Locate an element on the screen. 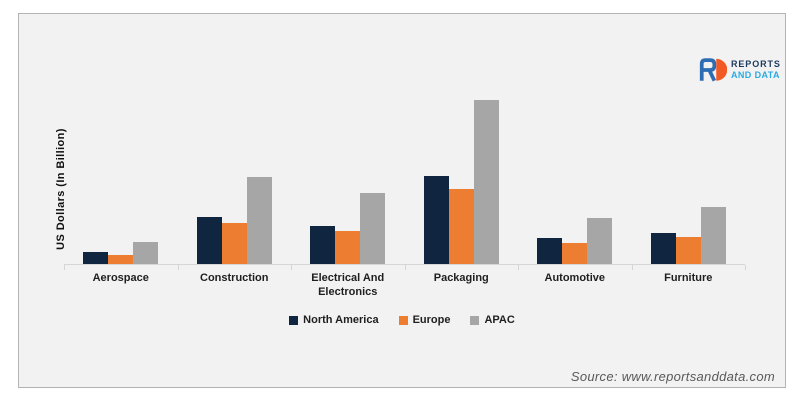 This screenshot has height=400, width=800. bar-europe-packaging is located at coordinates (461, 226).